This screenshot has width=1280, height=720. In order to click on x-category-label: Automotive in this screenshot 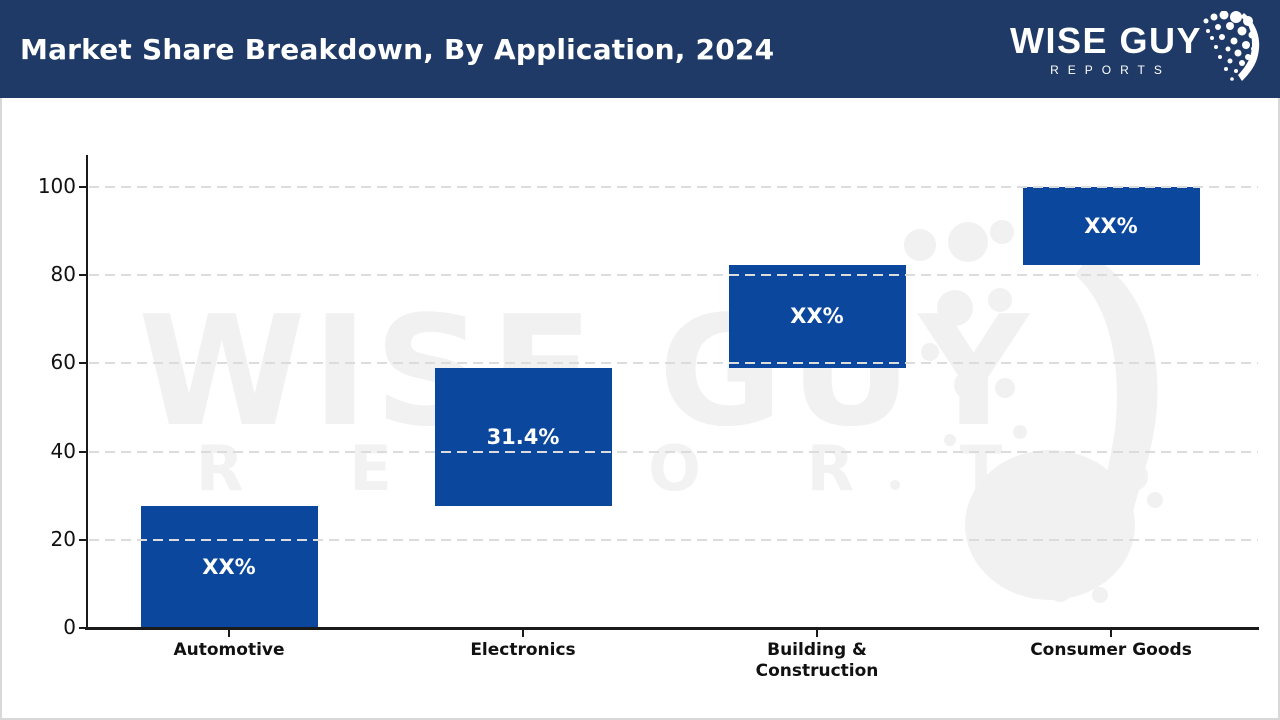, I will do `click(229, 650)`.